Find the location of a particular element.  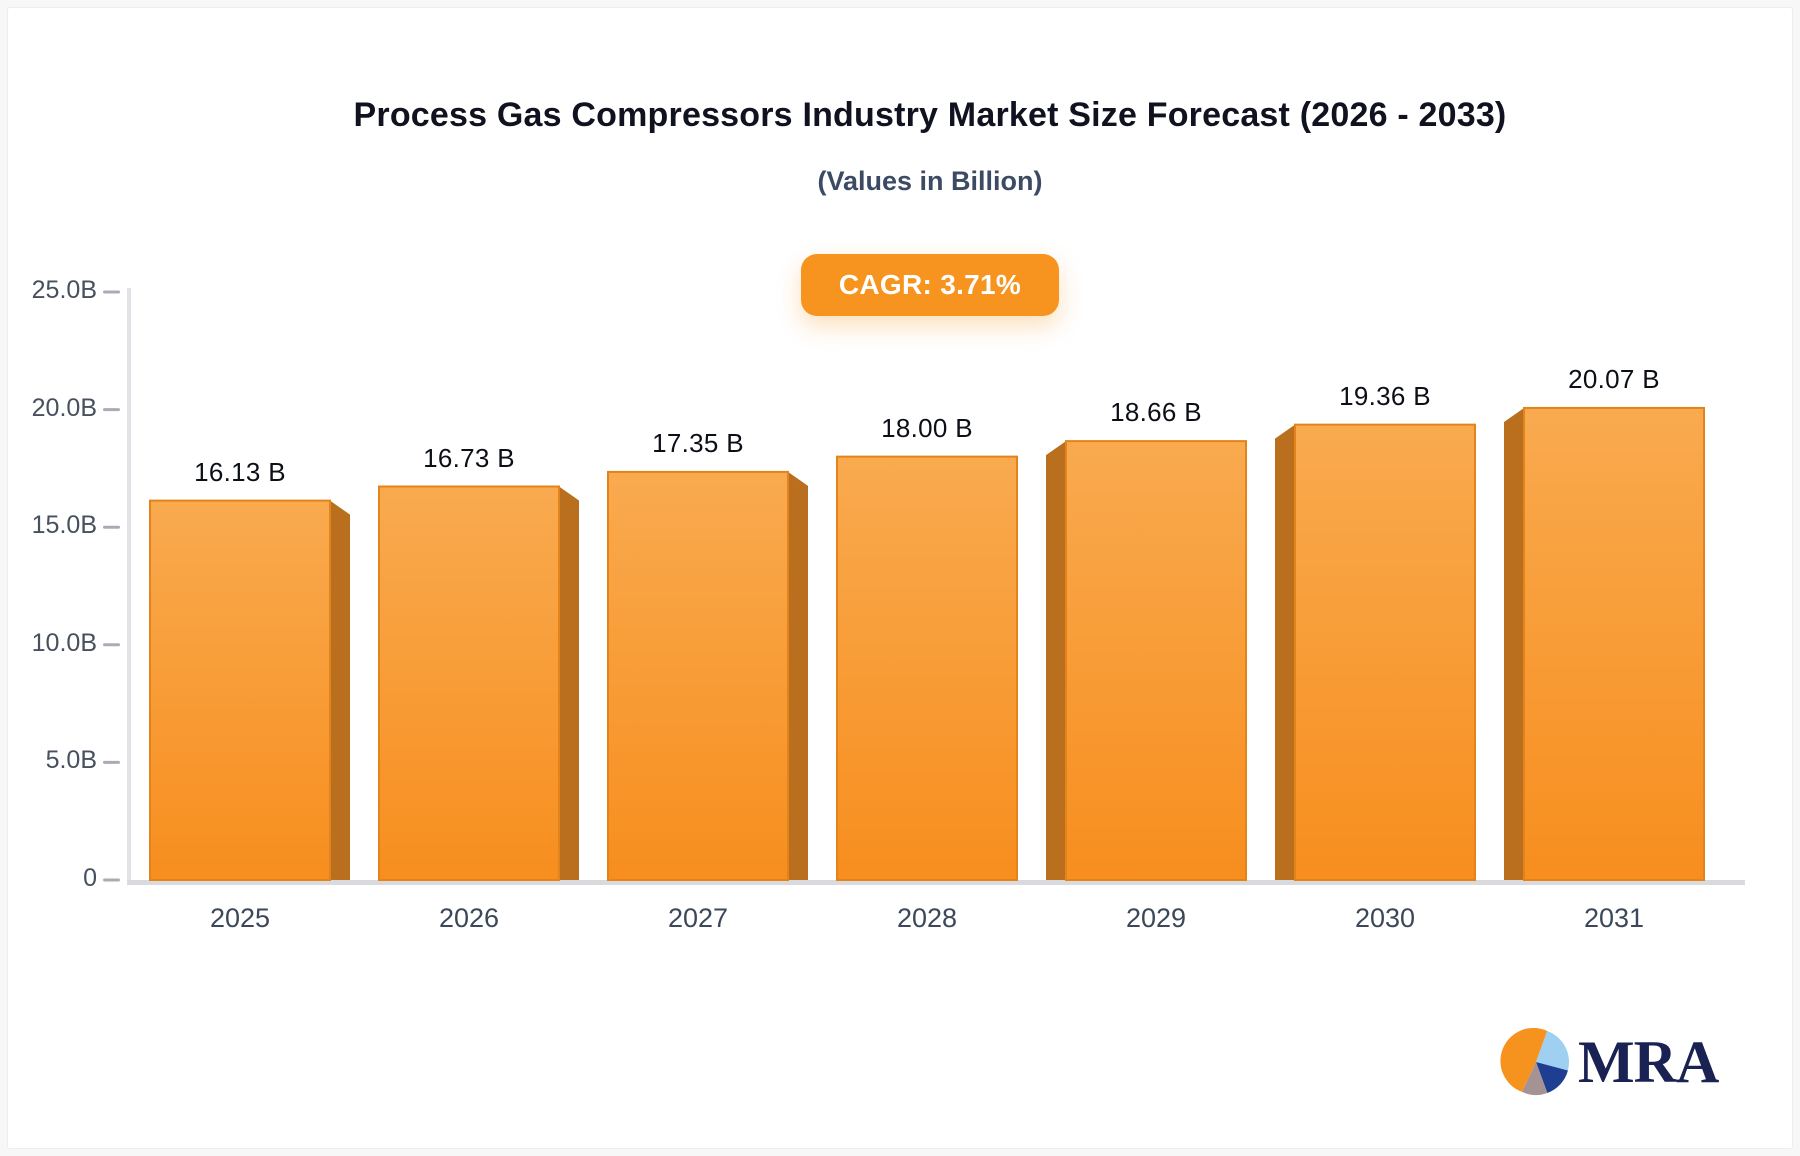

y-axis-line is located at coordinates (129, 586).